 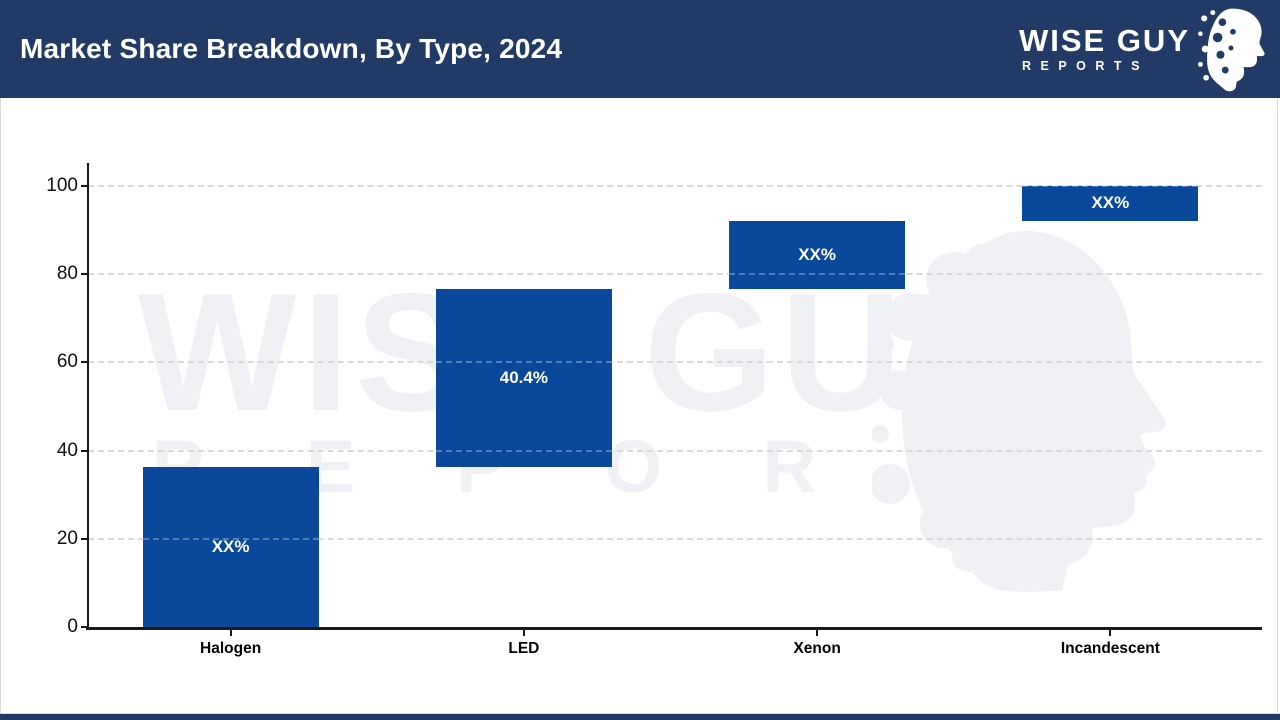 I want to click on bar-label: 40.4%, so click(x=523, y=378).